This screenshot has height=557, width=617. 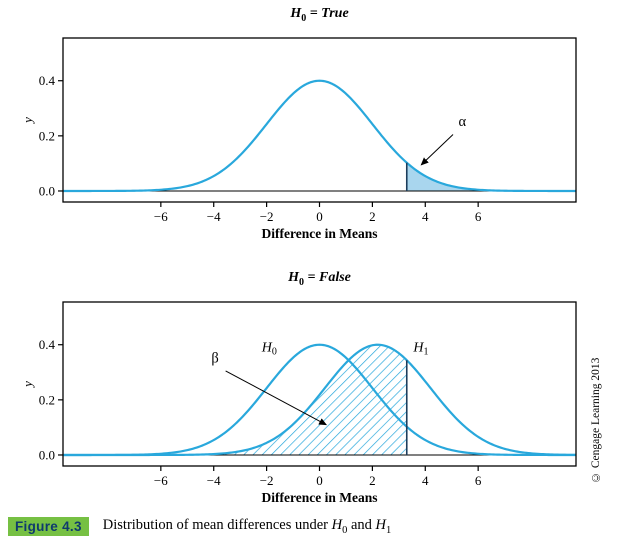 I want to click on caption-h0-var: H, so click(x=337, y=525).